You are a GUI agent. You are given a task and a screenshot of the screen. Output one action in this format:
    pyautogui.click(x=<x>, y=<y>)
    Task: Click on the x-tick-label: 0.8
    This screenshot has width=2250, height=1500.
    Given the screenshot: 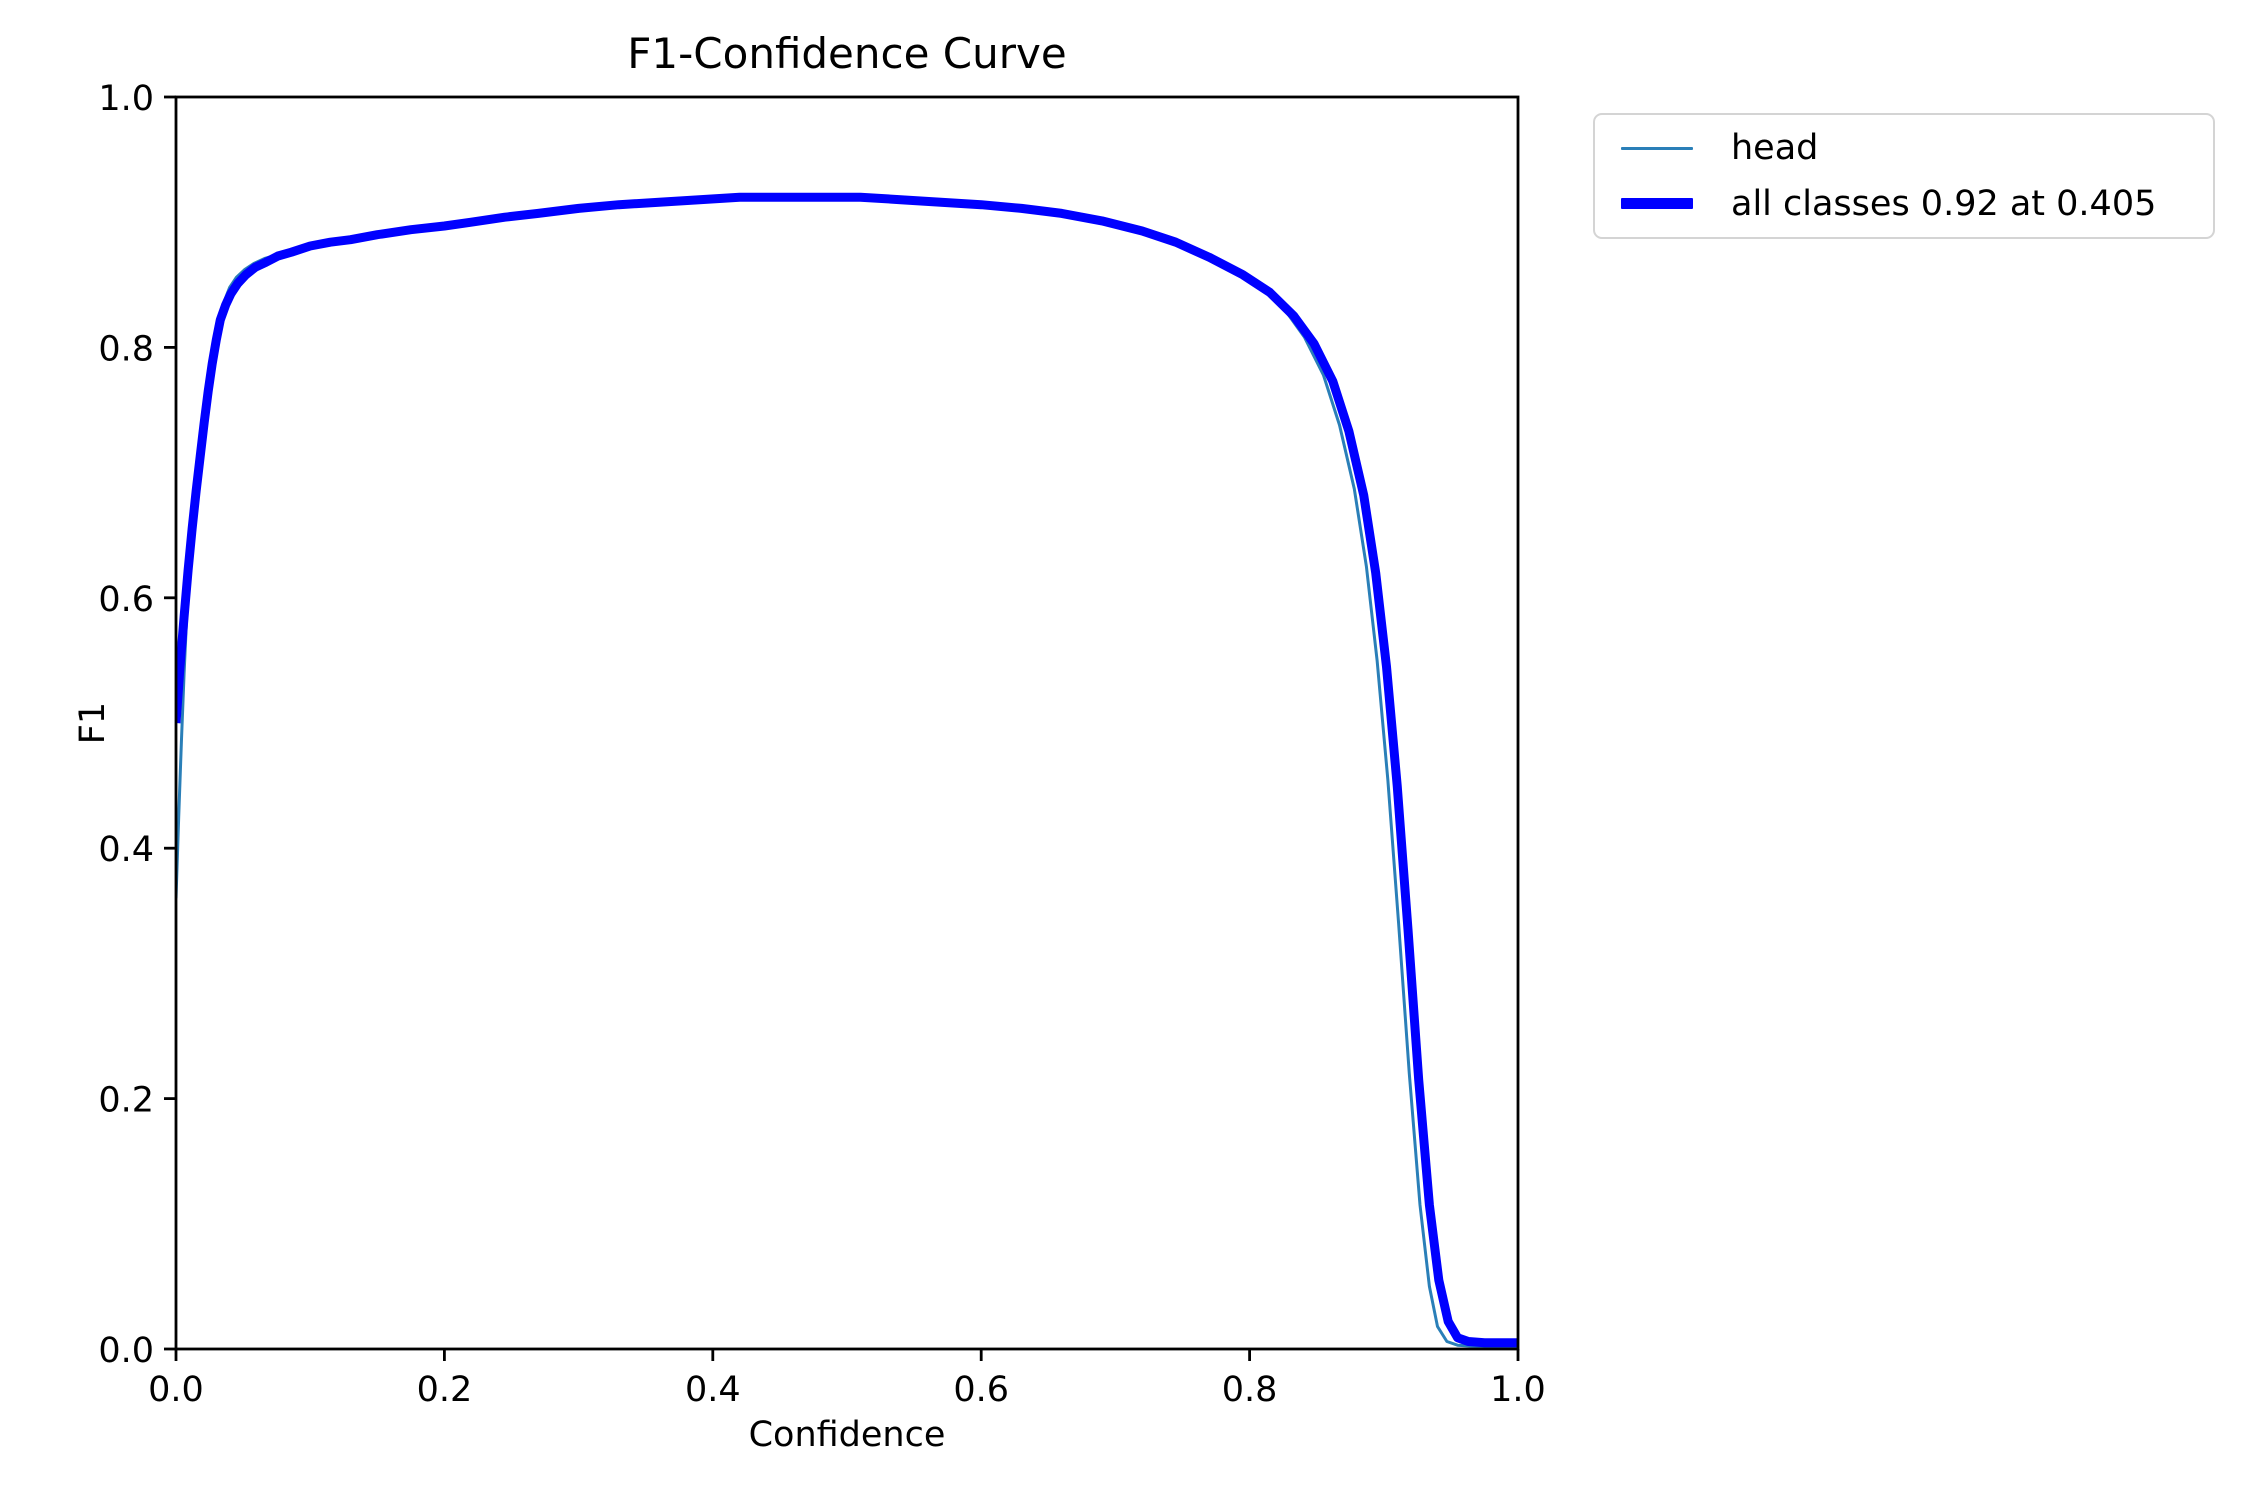 What is the action you would take?
    pyautogui.click(x=1250, y=1390)
    